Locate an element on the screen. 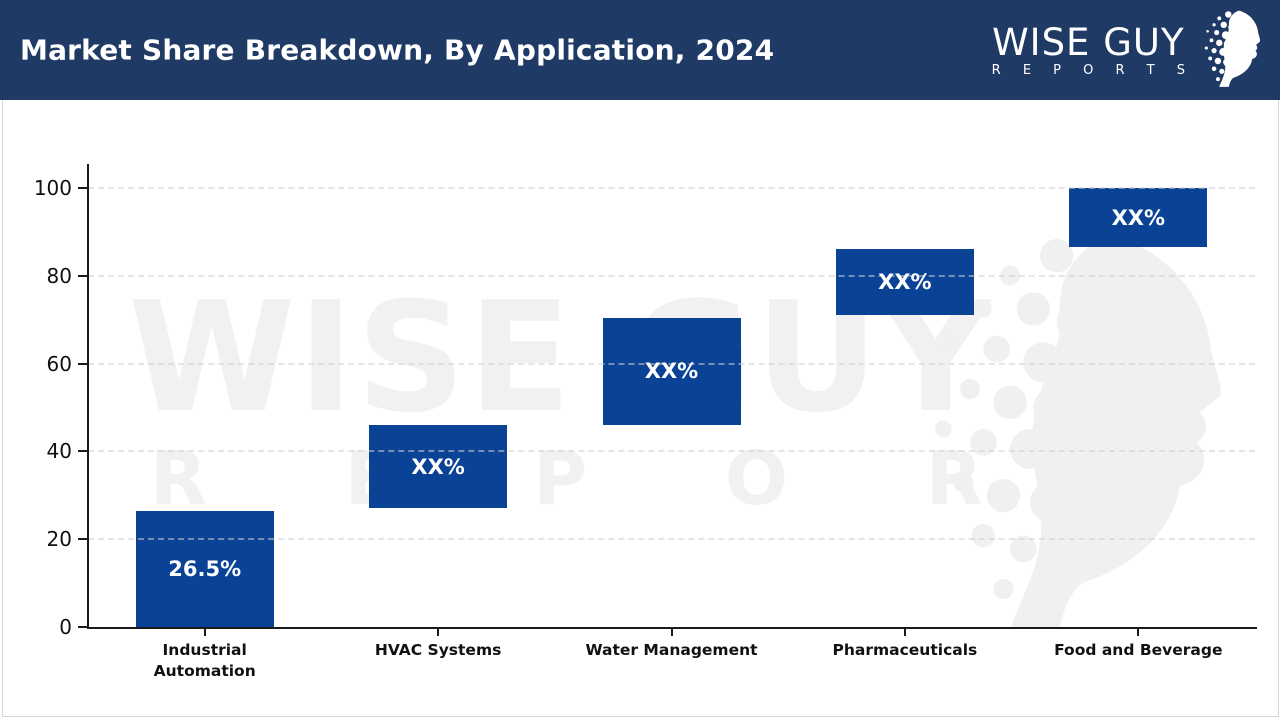 The width and height of the screenshot is (1280, 720). wiseguy-reports-logo: WISE GUY R E P O R T S is located at coordinates (1124, 50).